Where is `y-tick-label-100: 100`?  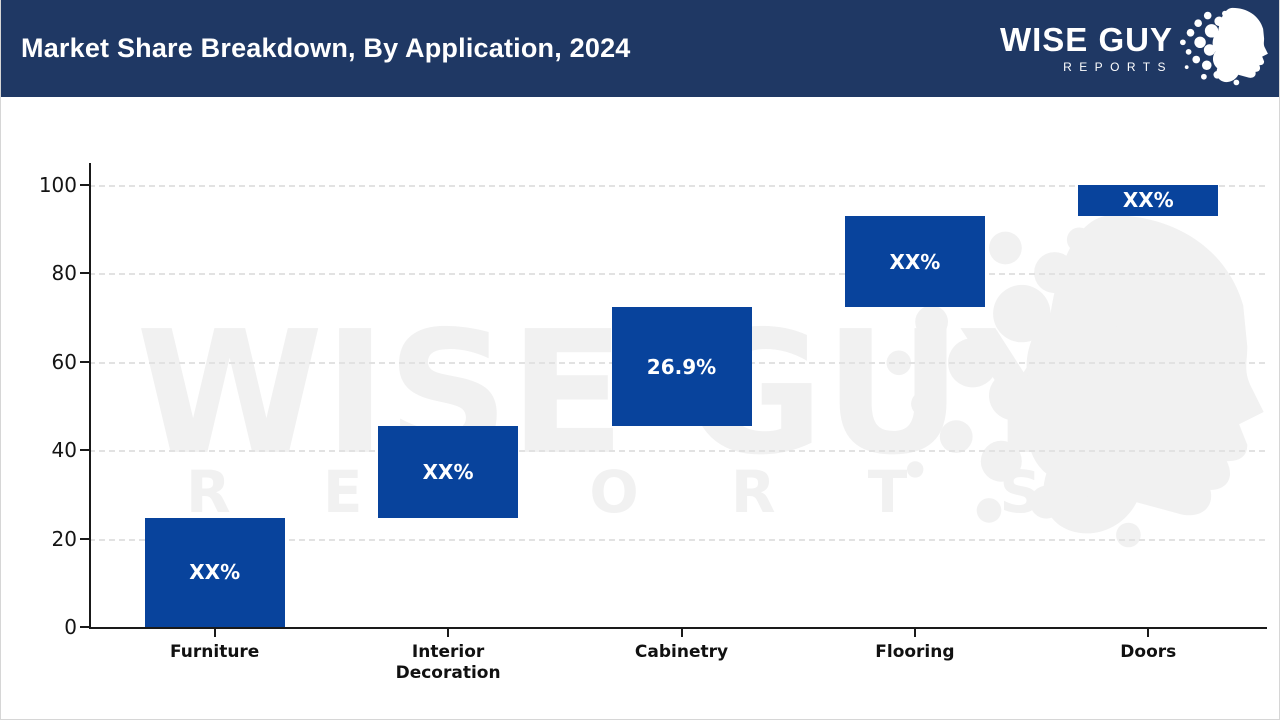
y-tick-label-100: 100 is located at coordinates (57, 185).